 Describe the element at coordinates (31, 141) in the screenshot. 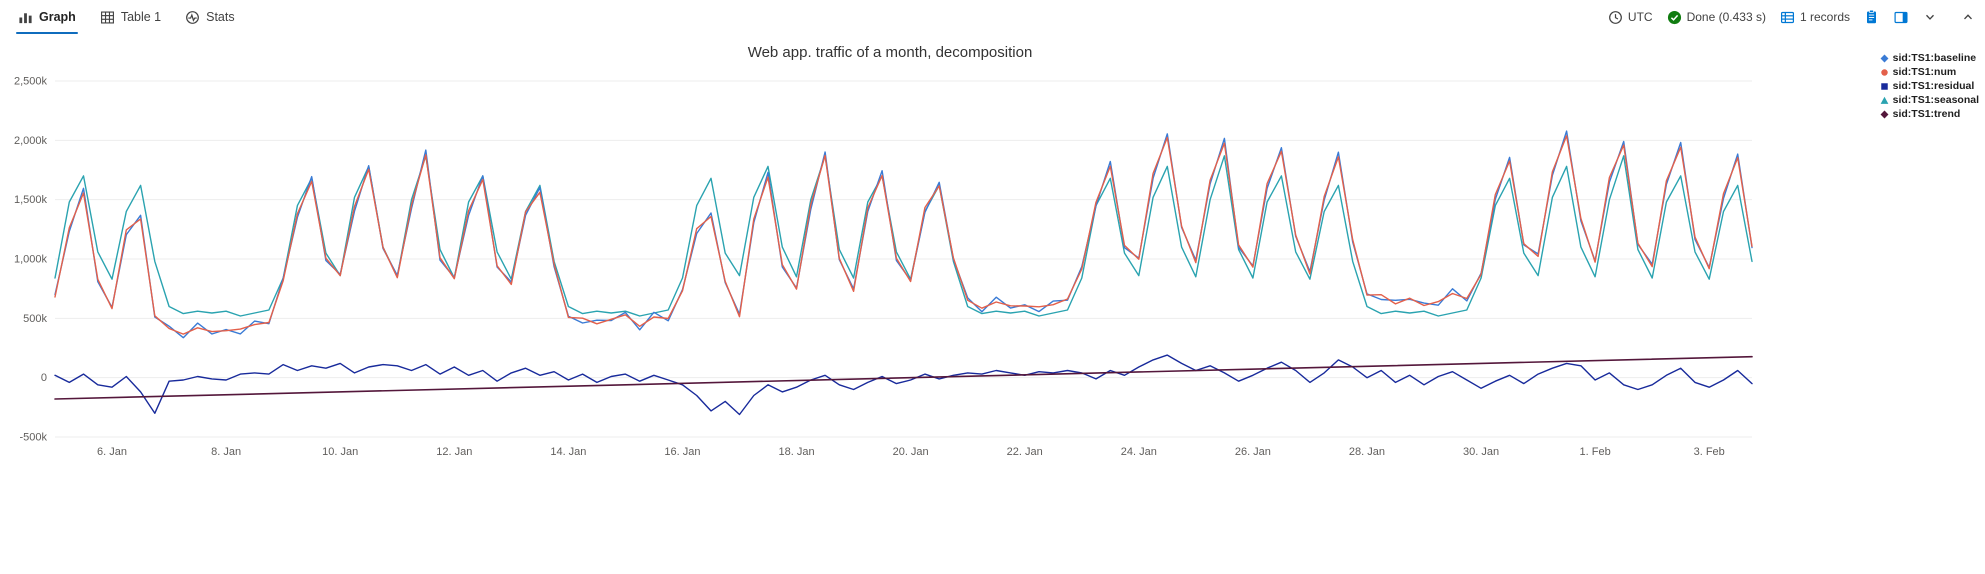

I see `y-axis-label: 2,000k` at that location.